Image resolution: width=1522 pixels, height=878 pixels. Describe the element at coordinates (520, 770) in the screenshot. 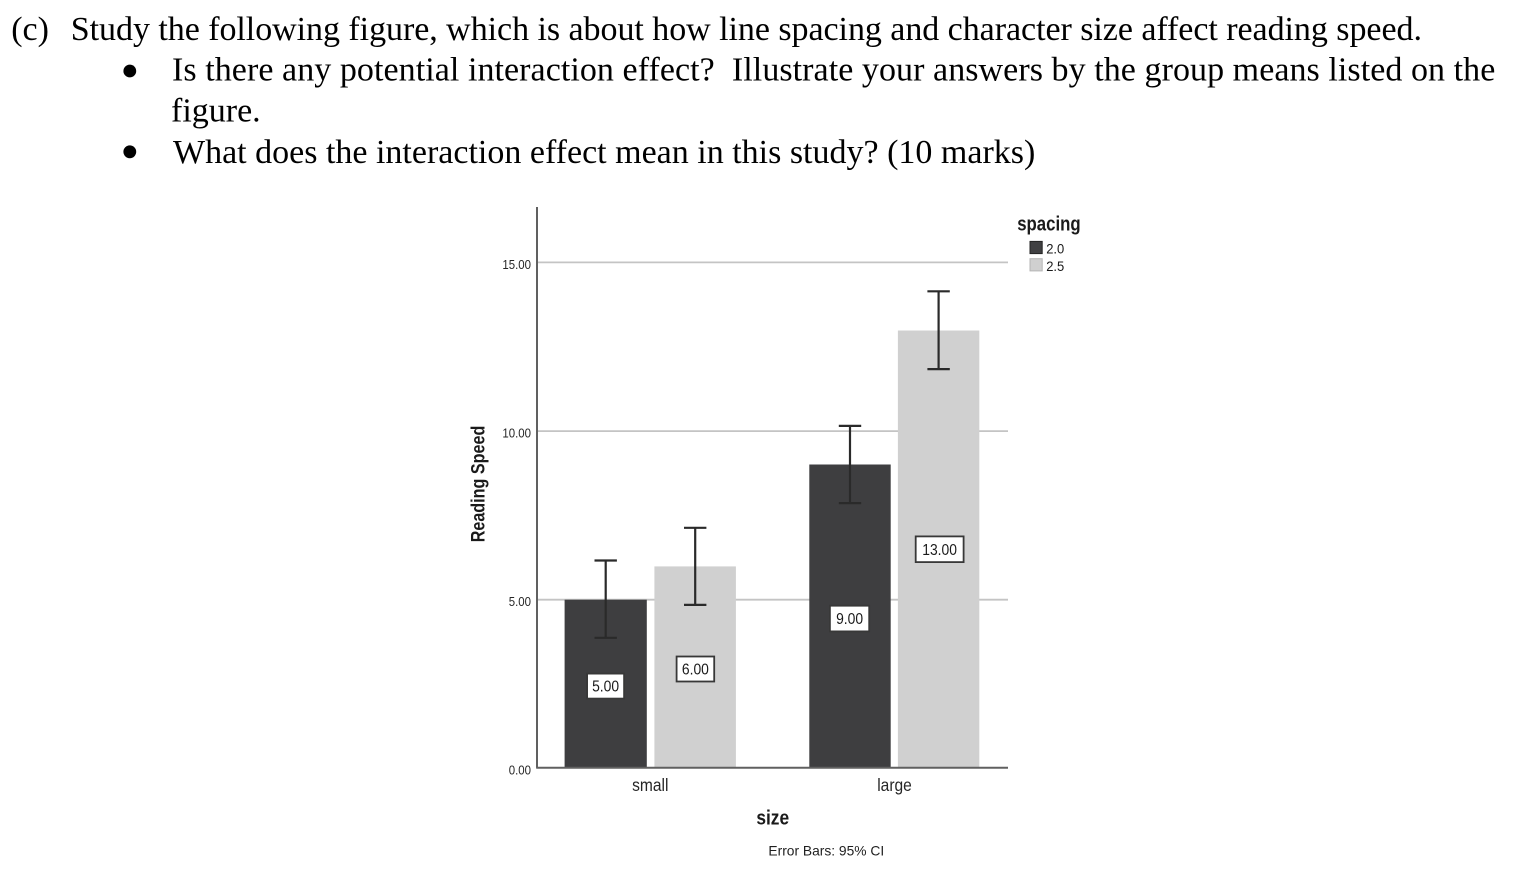

I see `svg-text: 0.00` at that location.